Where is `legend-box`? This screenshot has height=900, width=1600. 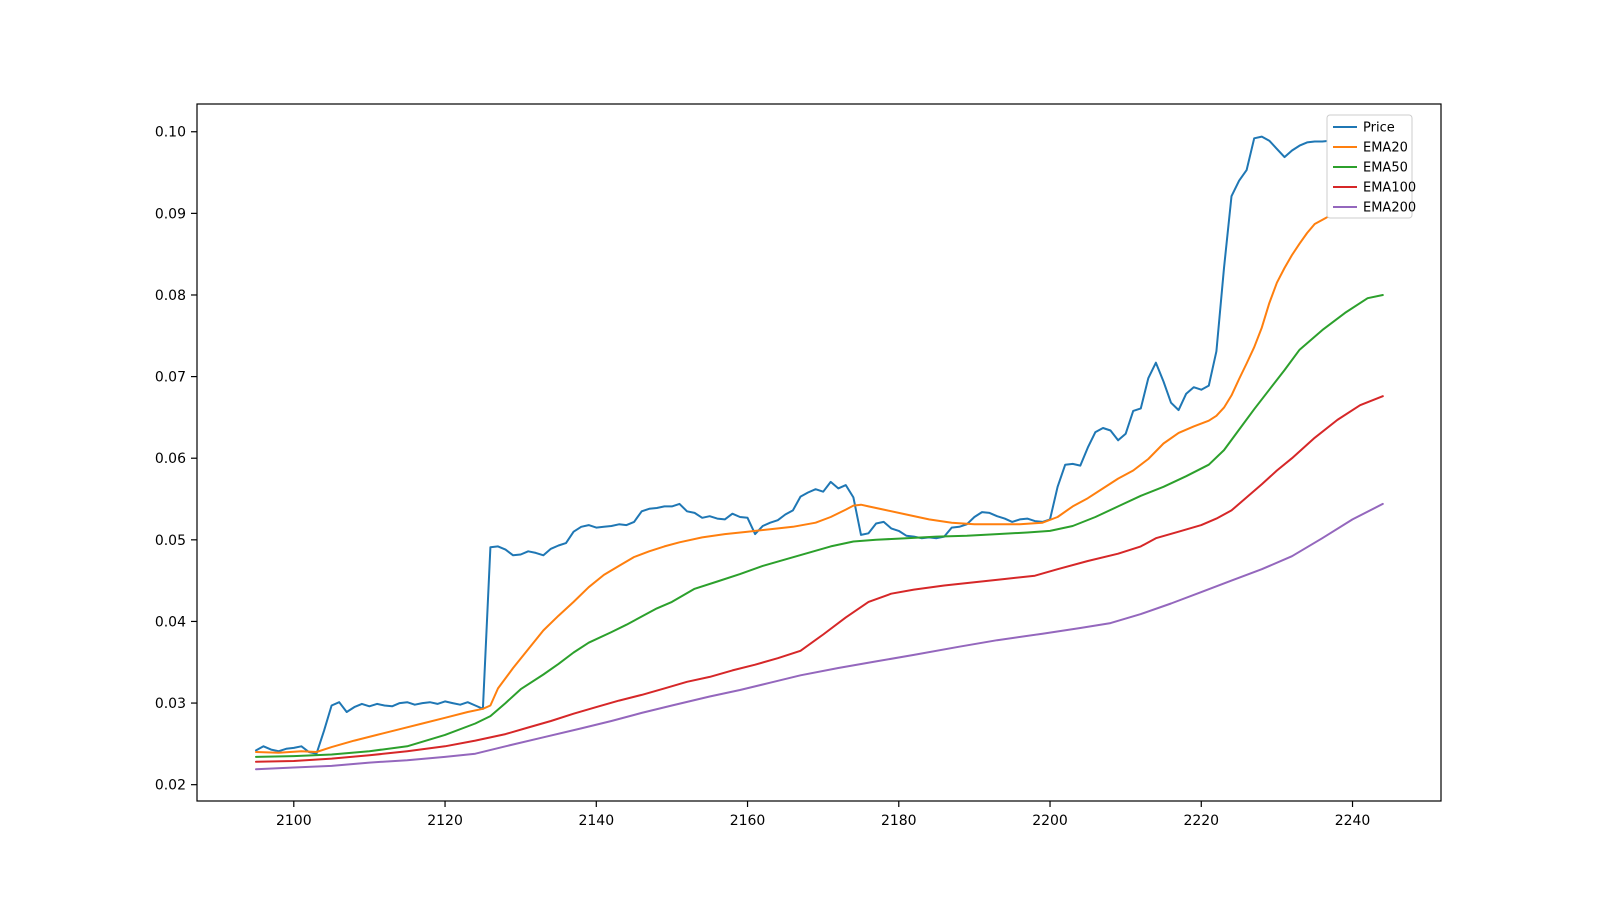
legend-box is located at coordinates (1369, 166).